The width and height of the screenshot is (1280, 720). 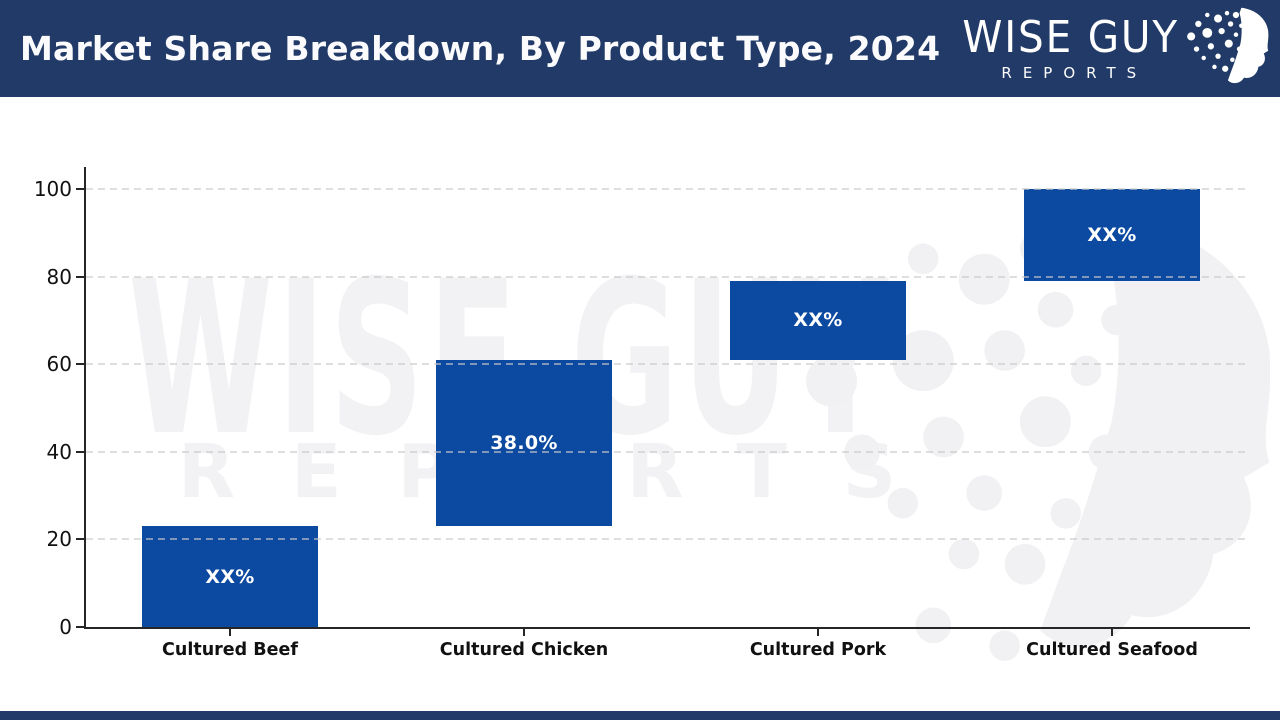 What do you see at coordinates (640, 715) in the screenshot?
I see `footer-bar` at bounding box center [640, 715].